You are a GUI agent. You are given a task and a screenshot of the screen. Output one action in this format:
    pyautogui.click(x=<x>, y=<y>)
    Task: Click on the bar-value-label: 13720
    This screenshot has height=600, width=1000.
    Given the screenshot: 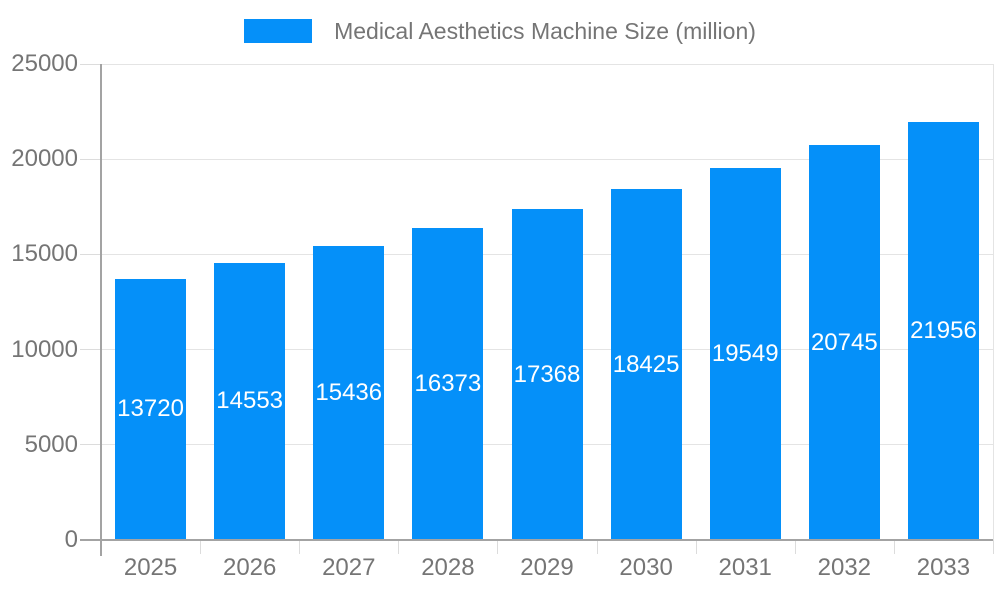 What is the action you would take?
    pyautogui.click(x=150, y=409)
    